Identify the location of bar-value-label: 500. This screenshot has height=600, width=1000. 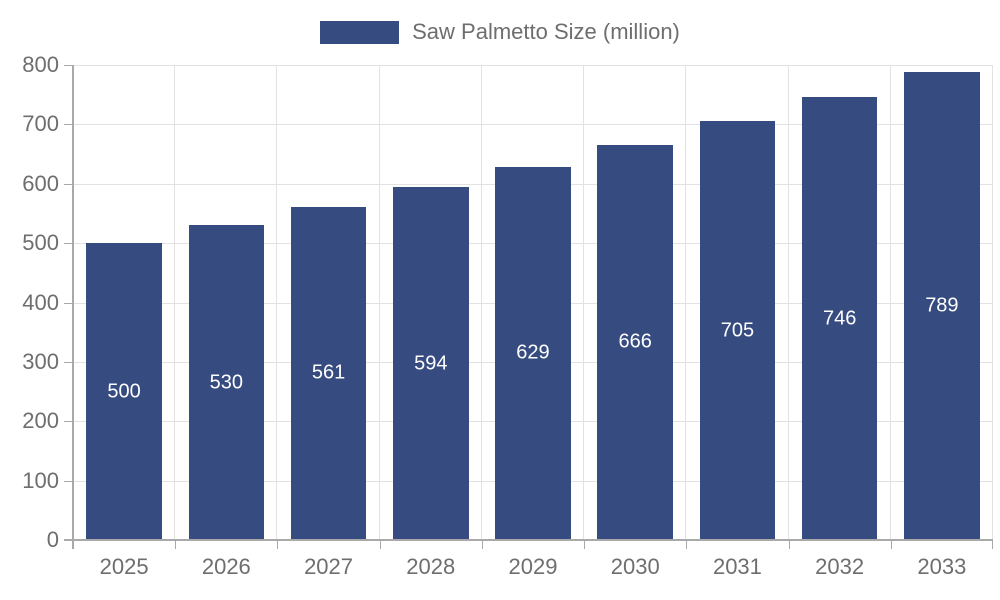
(124, 391).